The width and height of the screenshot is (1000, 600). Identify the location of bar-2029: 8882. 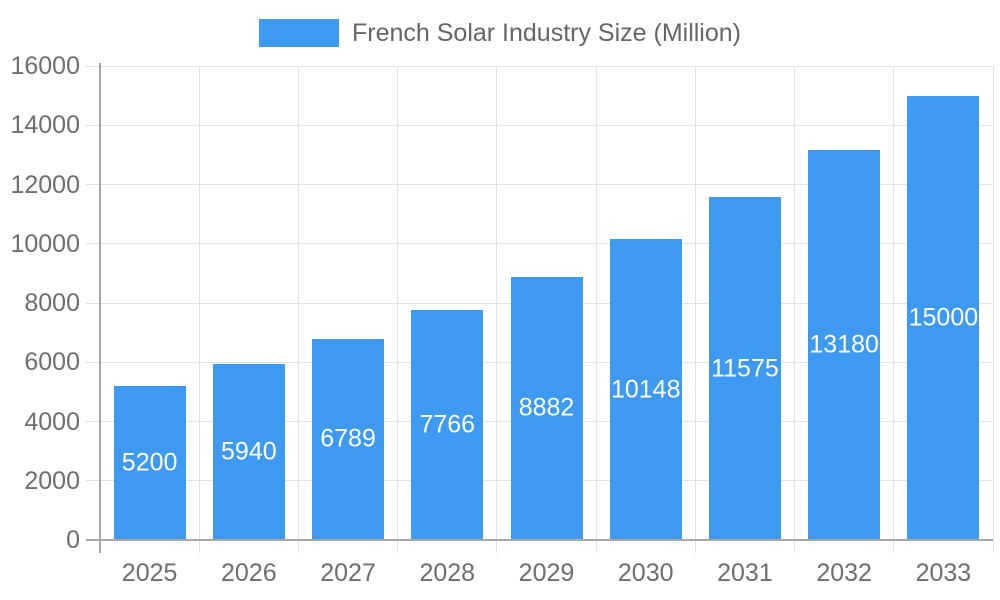
(546, 408).